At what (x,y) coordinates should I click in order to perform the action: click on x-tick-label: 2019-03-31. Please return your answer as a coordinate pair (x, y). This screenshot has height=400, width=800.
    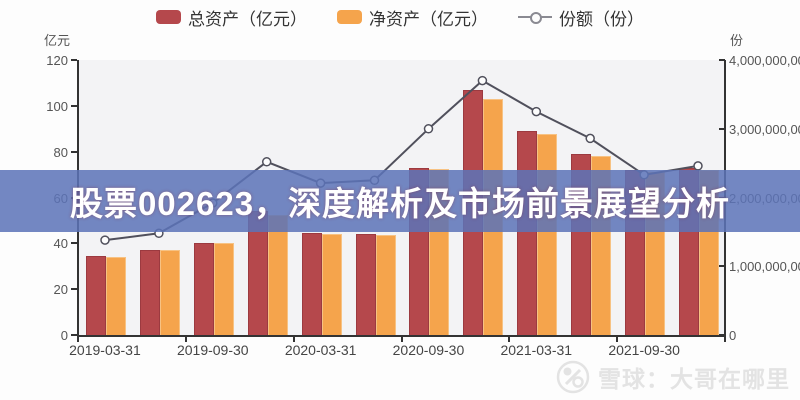
    Looking at the image, I should click on (105, 350).